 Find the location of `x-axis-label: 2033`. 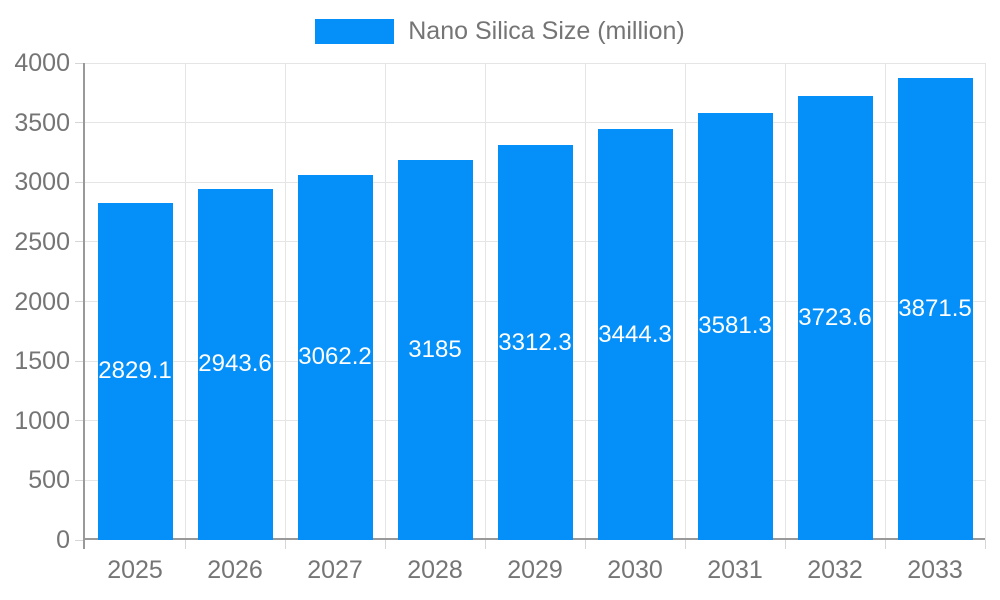

x-axis-label: 2033 is located at coordinates (935, 570).